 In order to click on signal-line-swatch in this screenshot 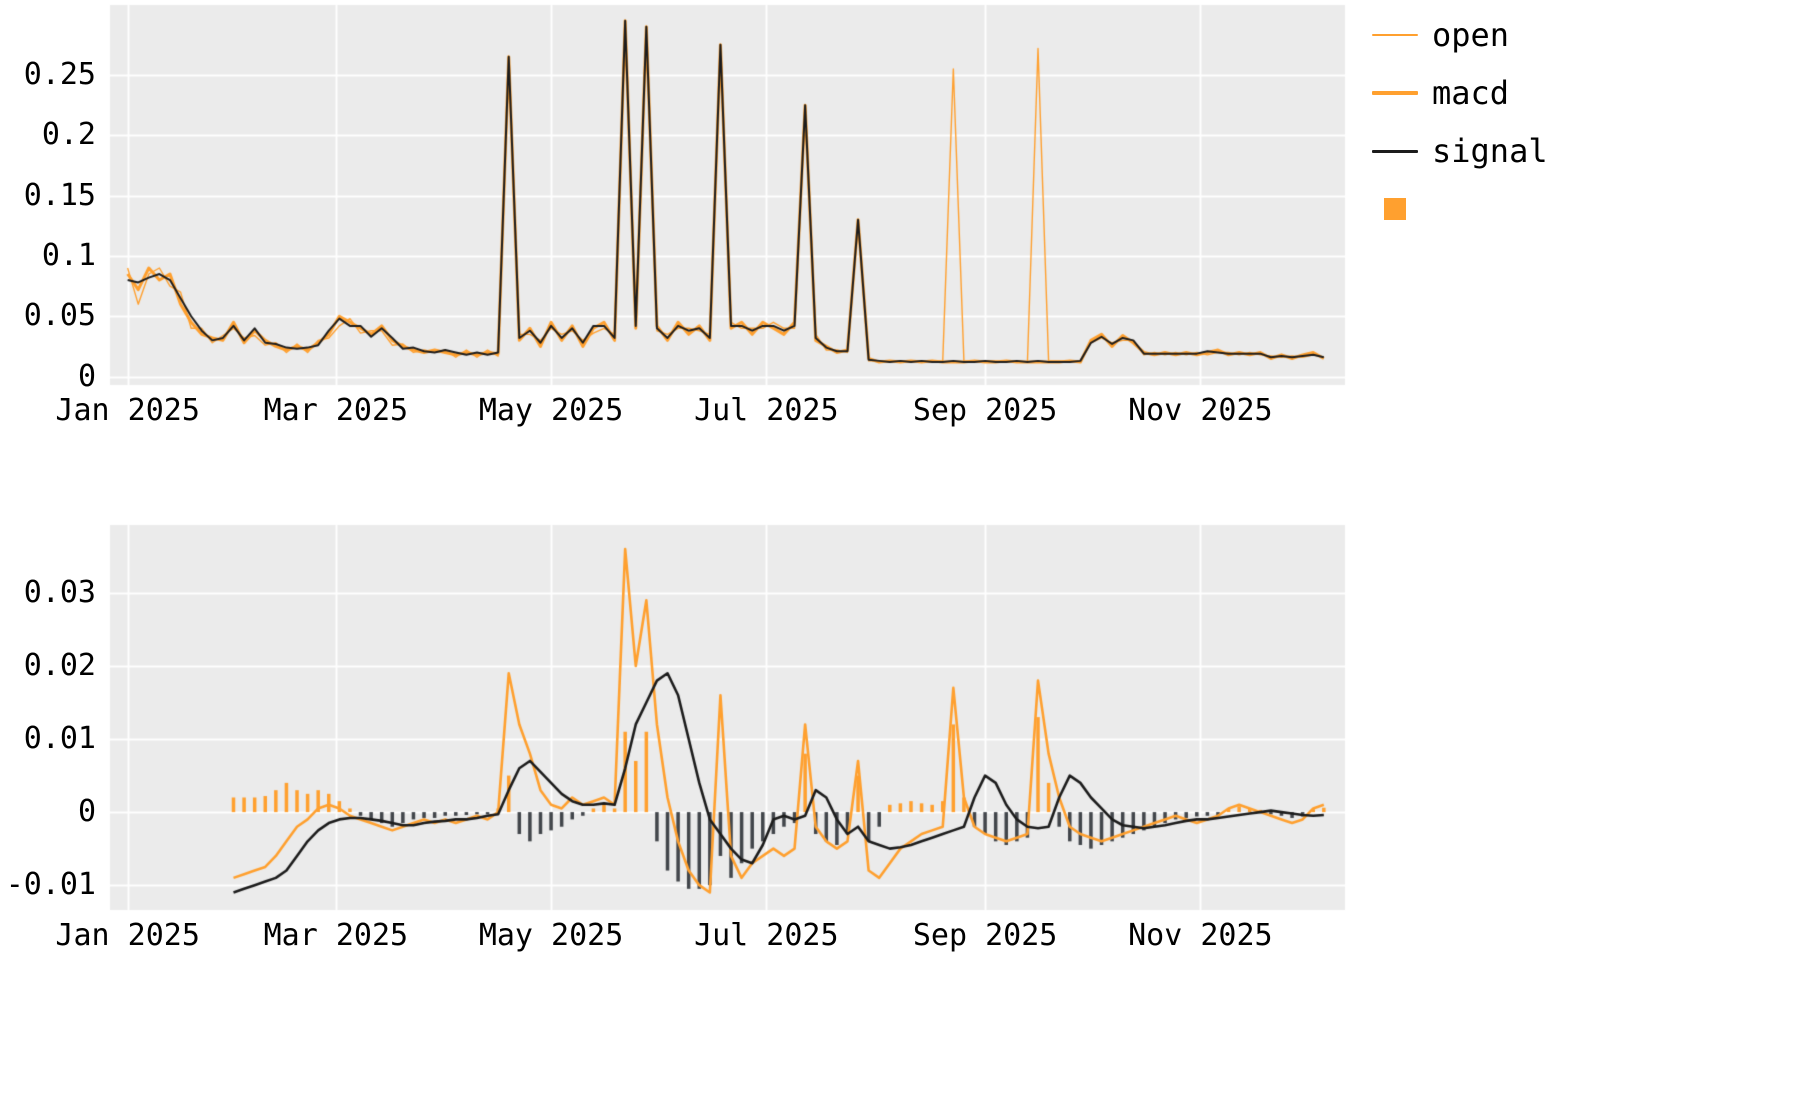, I will do `click(1395, 151)`.